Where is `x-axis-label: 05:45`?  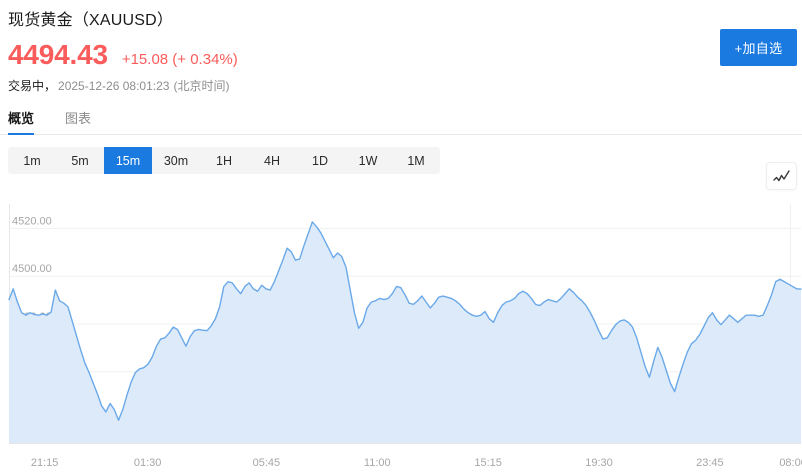
x-axis-label: 05:45 is located at coordinates (267, 463).